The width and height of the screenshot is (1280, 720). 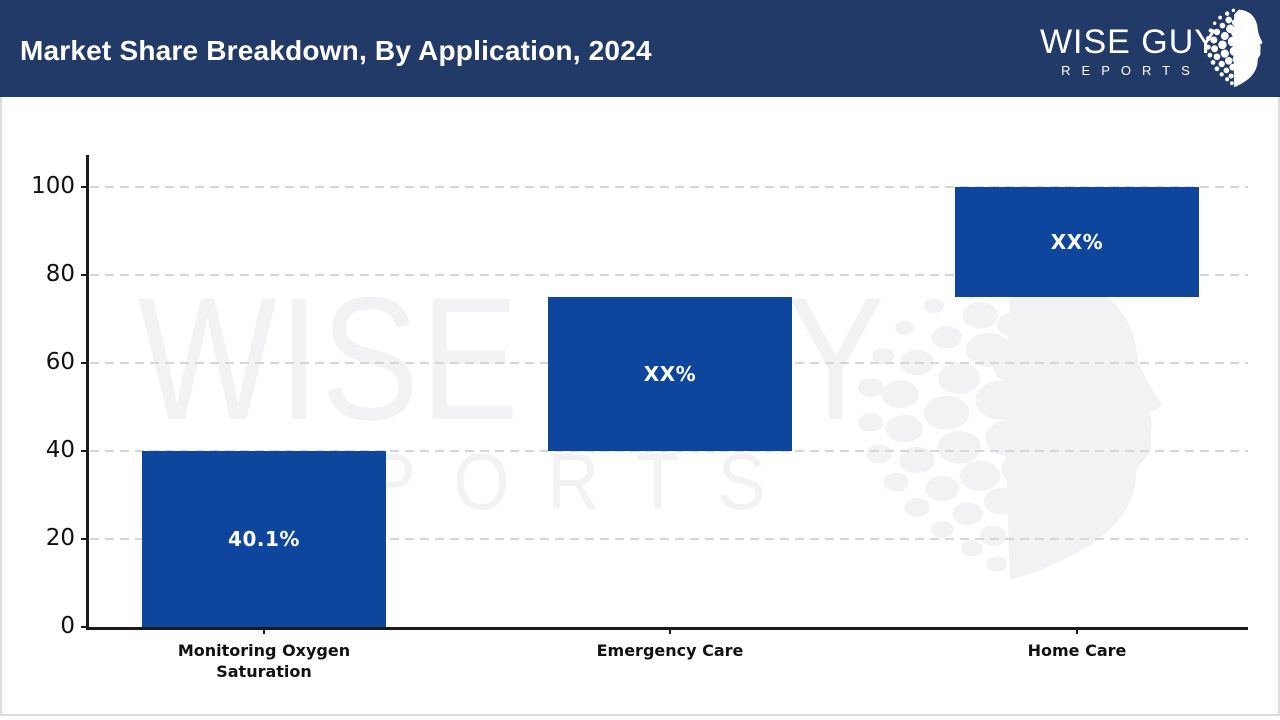 I want to click on x-category-label: Home Care, so click(x=1077, y=650).